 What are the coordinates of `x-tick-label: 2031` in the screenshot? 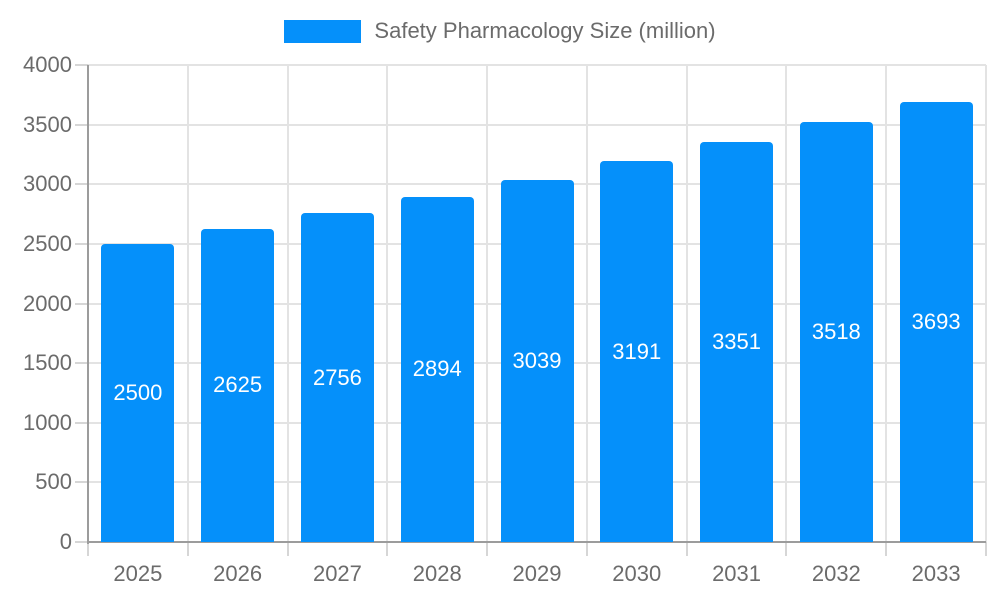 It's located at (737, 573).